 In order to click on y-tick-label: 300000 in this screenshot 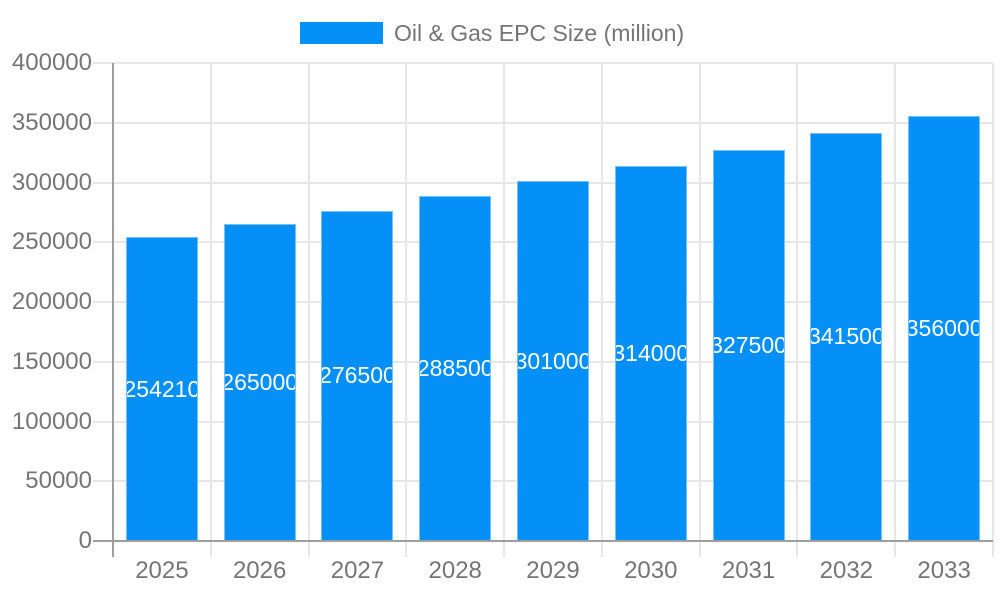, I will do `click(51, 182)`.